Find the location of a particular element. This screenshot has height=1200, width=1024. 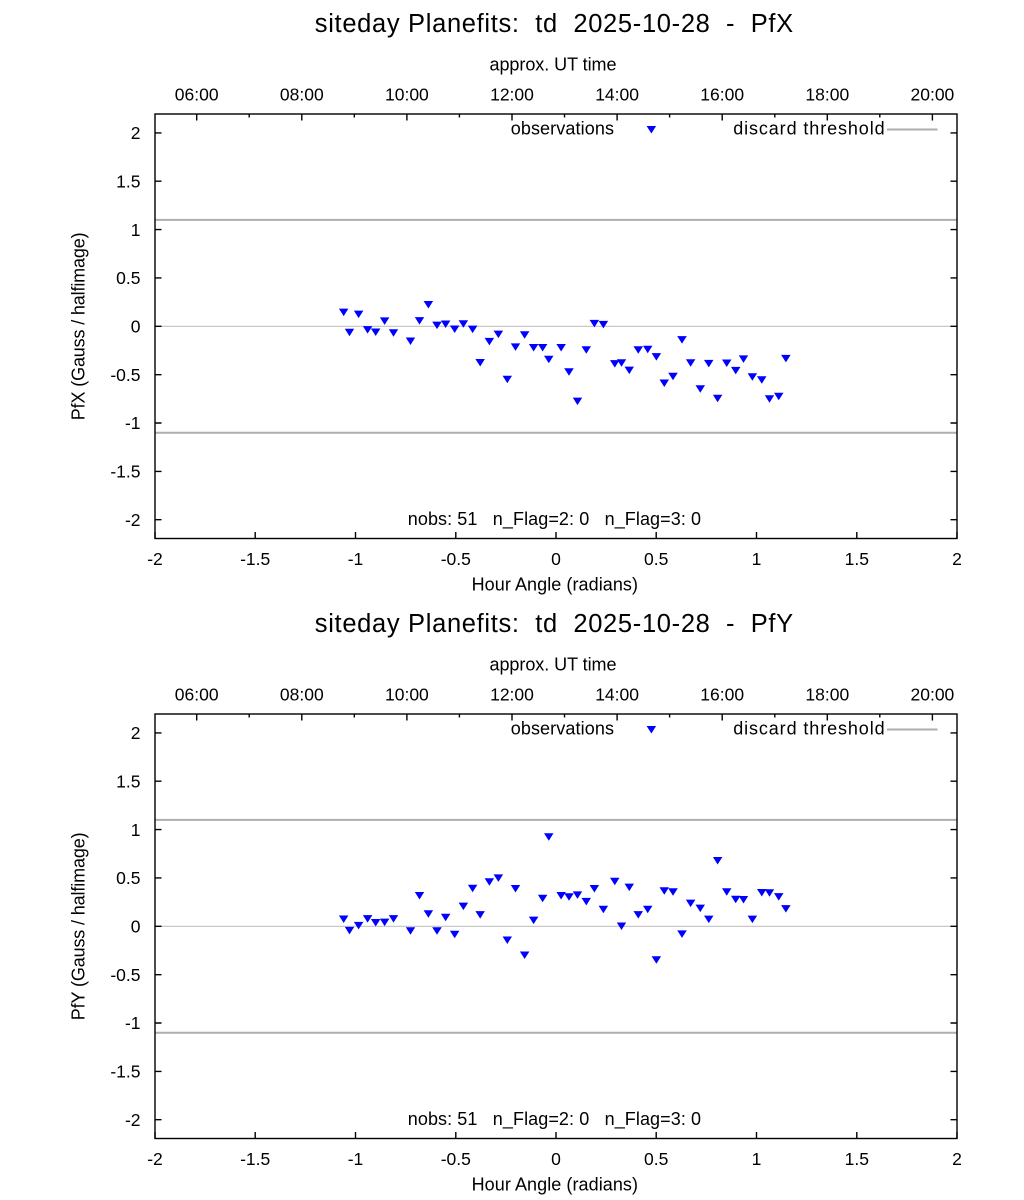

svg-text: PfX (Gauss / halfimage) is located at coordinates (78, 326).